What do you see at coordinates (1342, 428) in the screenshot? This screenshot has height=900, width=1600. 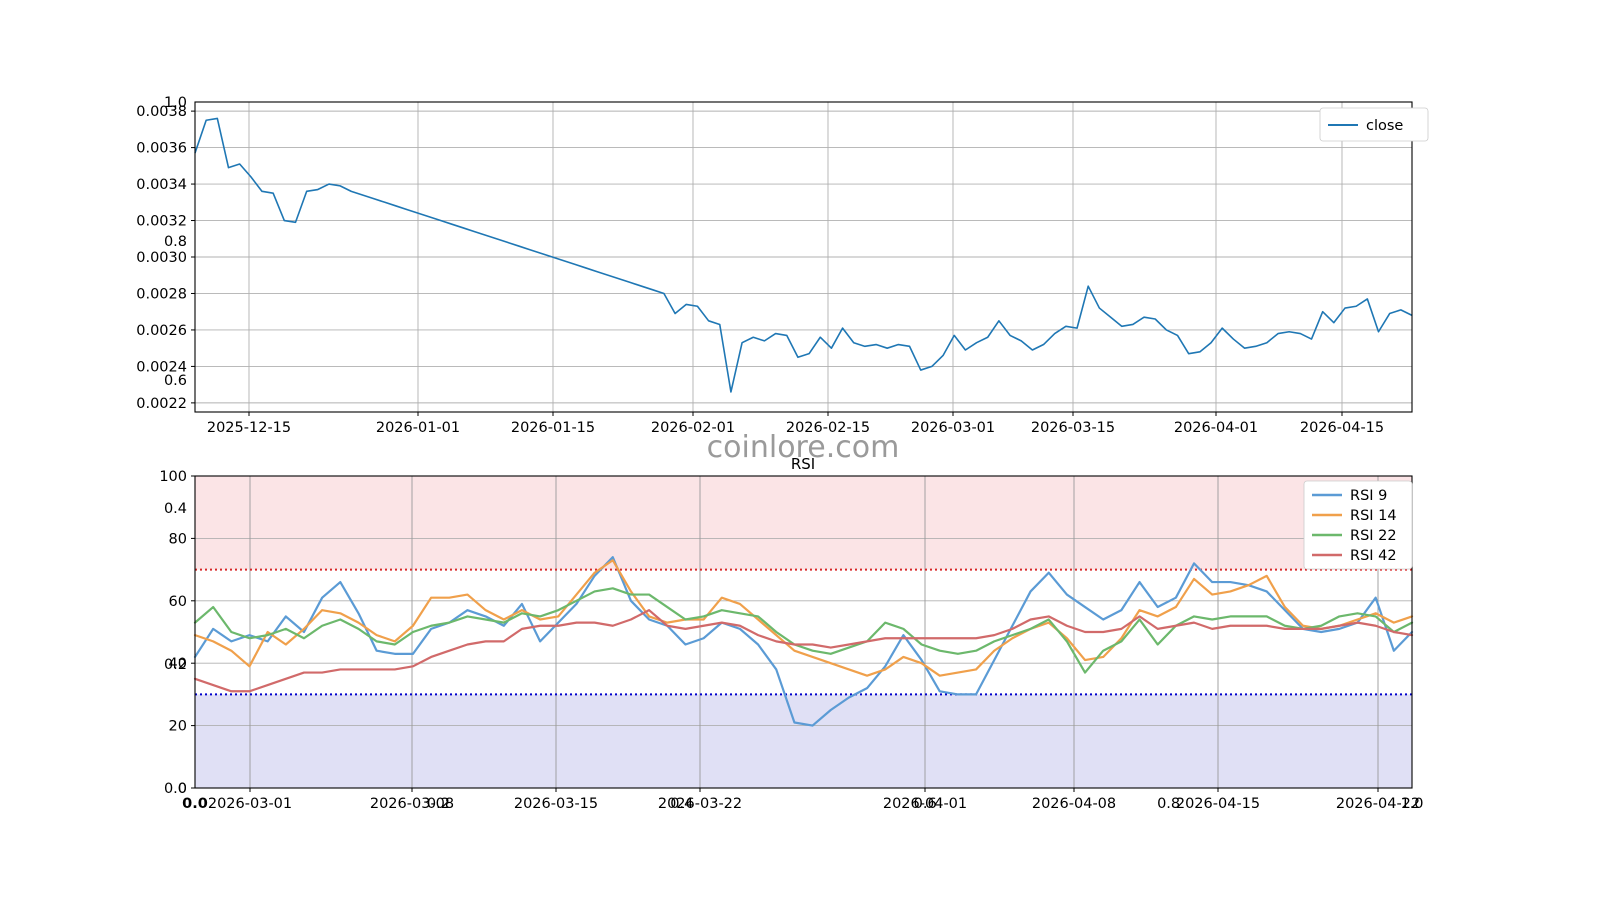 I see `price-x-tick-label: 2026-04-15` at bounding box center [1342, 428].